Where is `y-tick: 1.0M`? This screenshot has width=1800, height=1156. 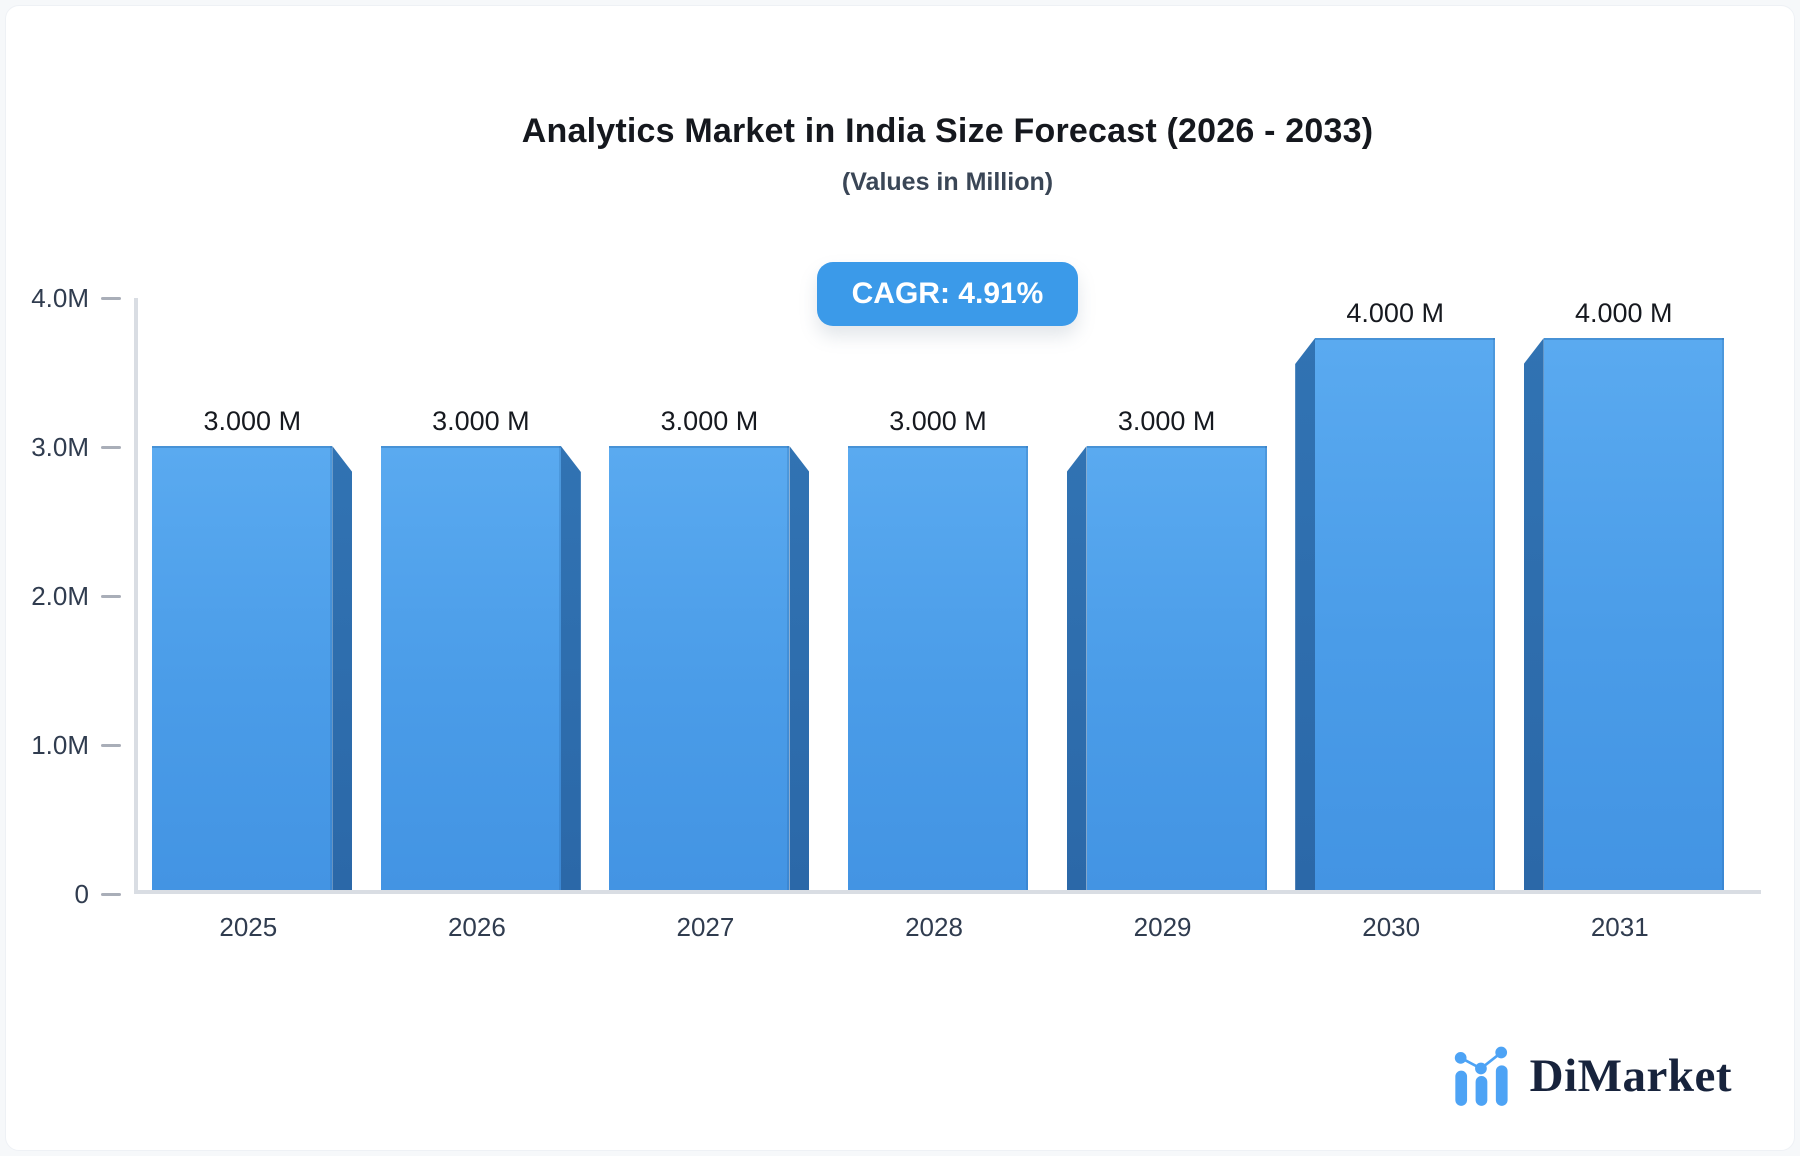 y-tick: 1.0M is located at coordinates (82, 745).